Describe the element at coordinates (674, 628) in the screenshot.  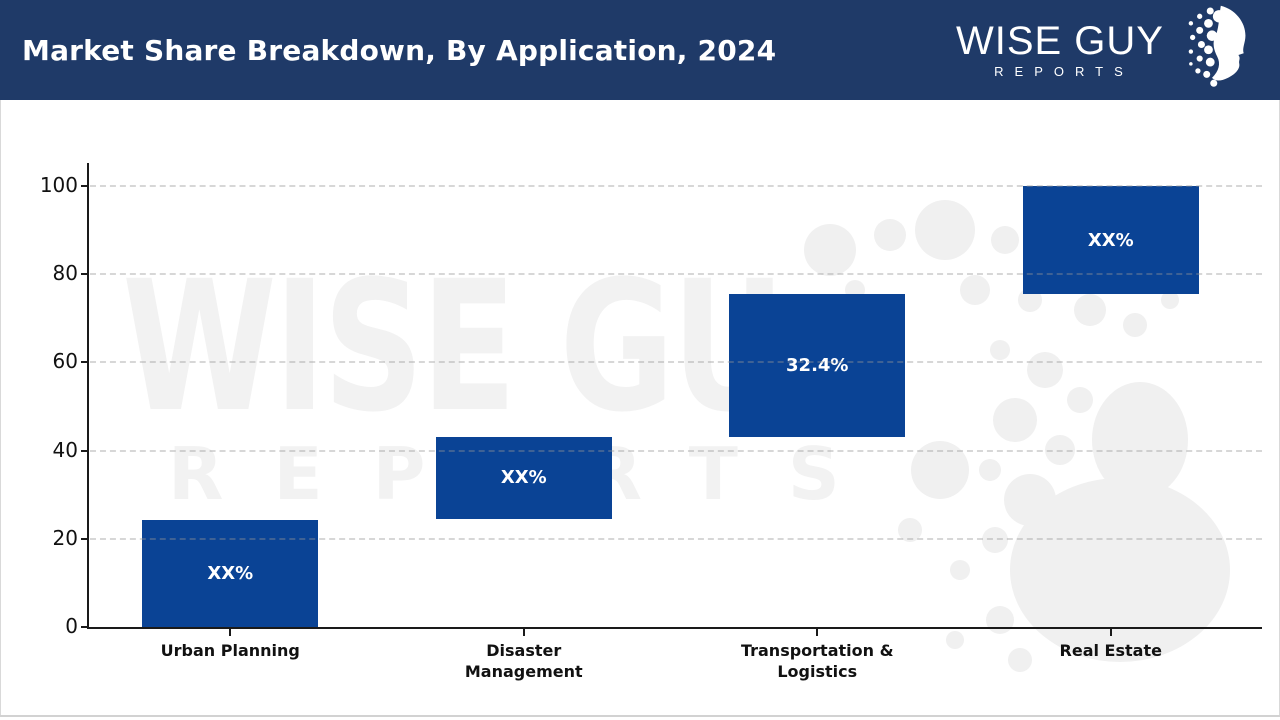
I see `x-axis-line` at that location.